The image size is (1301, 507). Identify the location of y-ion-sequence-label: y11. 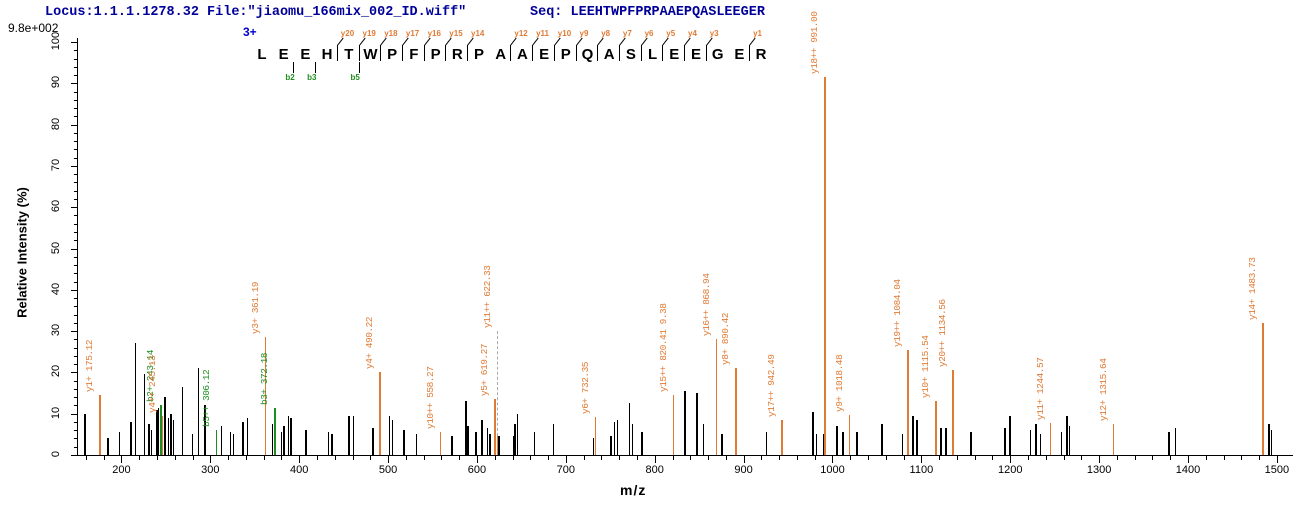
(542, 33).